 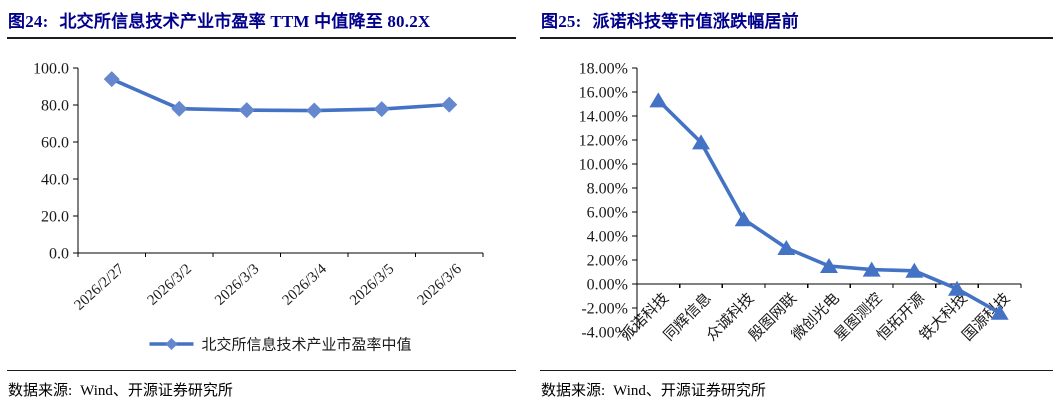 I want to click on y-tick-label: 14.00%, so click(x=603, y=117).